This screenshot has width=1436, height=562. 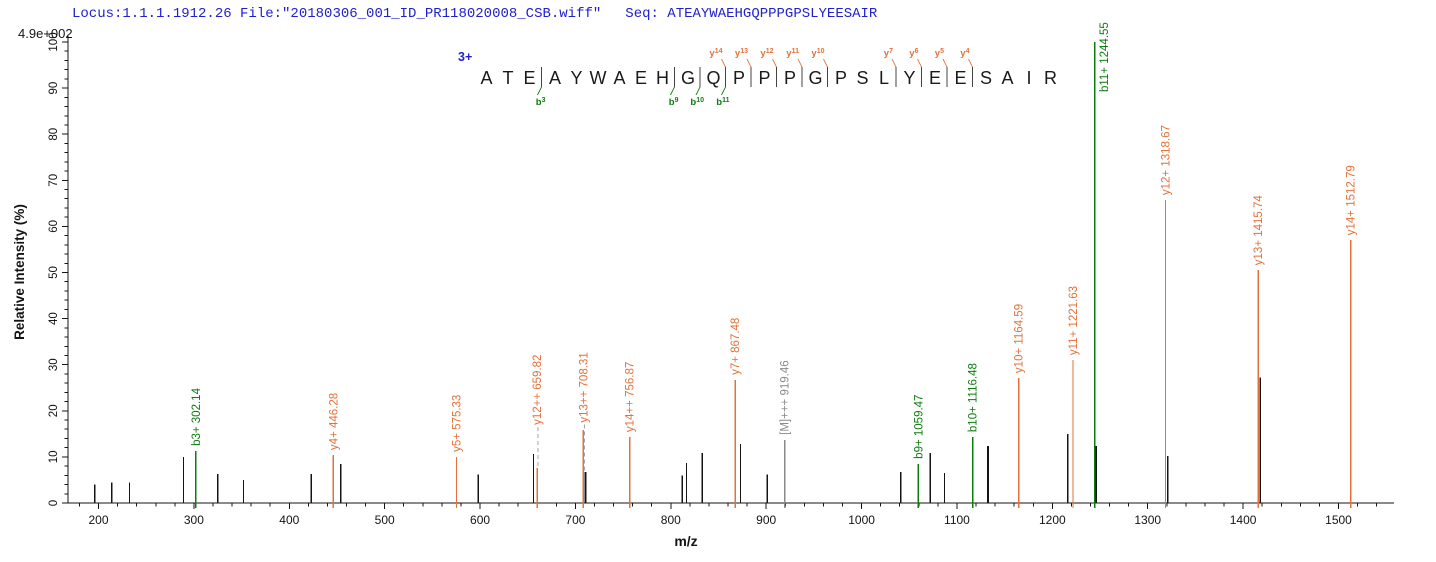 I want to click on sequence-residue: R, so click(x=1050, y=78).